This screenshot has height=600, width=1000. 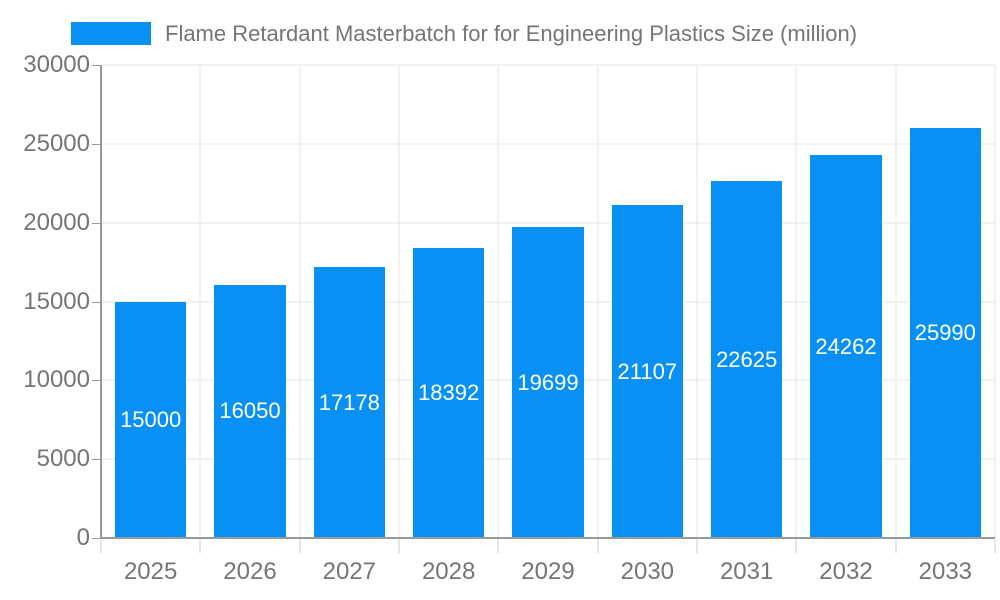 I want to click on bar-2027: 17178, so click(x=349, y=402).